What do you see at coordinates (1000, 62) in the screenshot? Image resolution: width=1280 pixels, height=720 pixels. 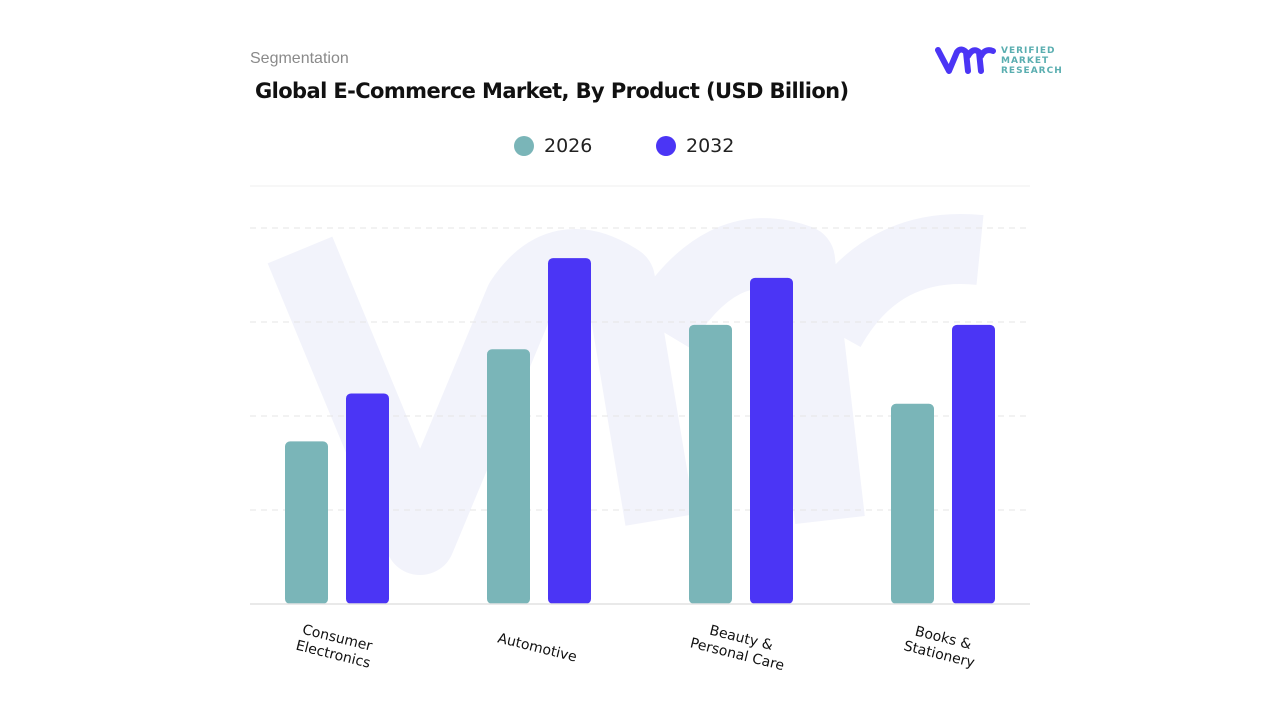 I see `vmr-logo: VERIFIED MARKET RESEARCH` at bounding box center [1000, 62].